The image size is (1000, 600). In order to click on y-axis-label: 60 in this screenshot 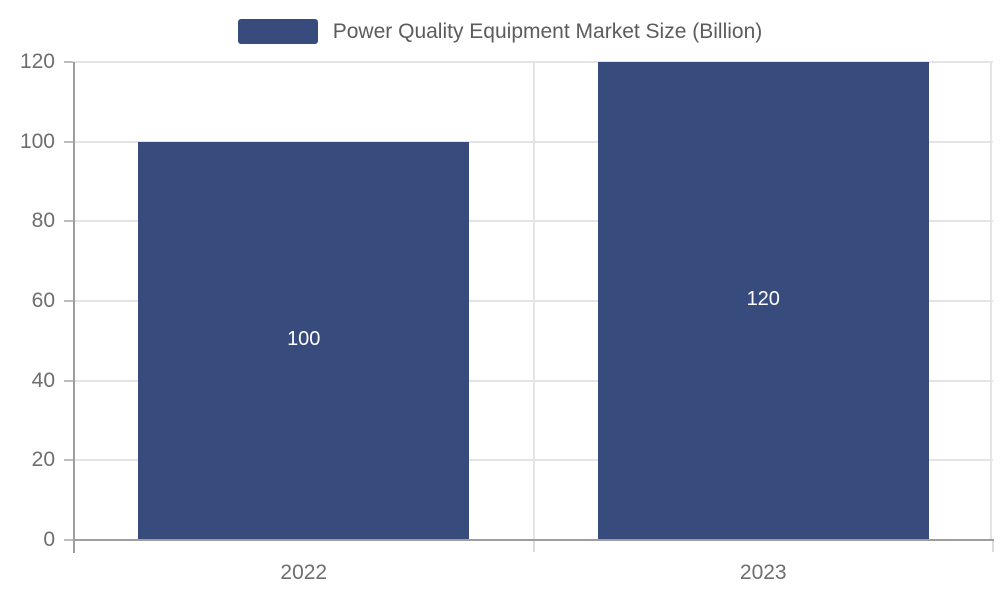, I will do `click(43, 300)`.